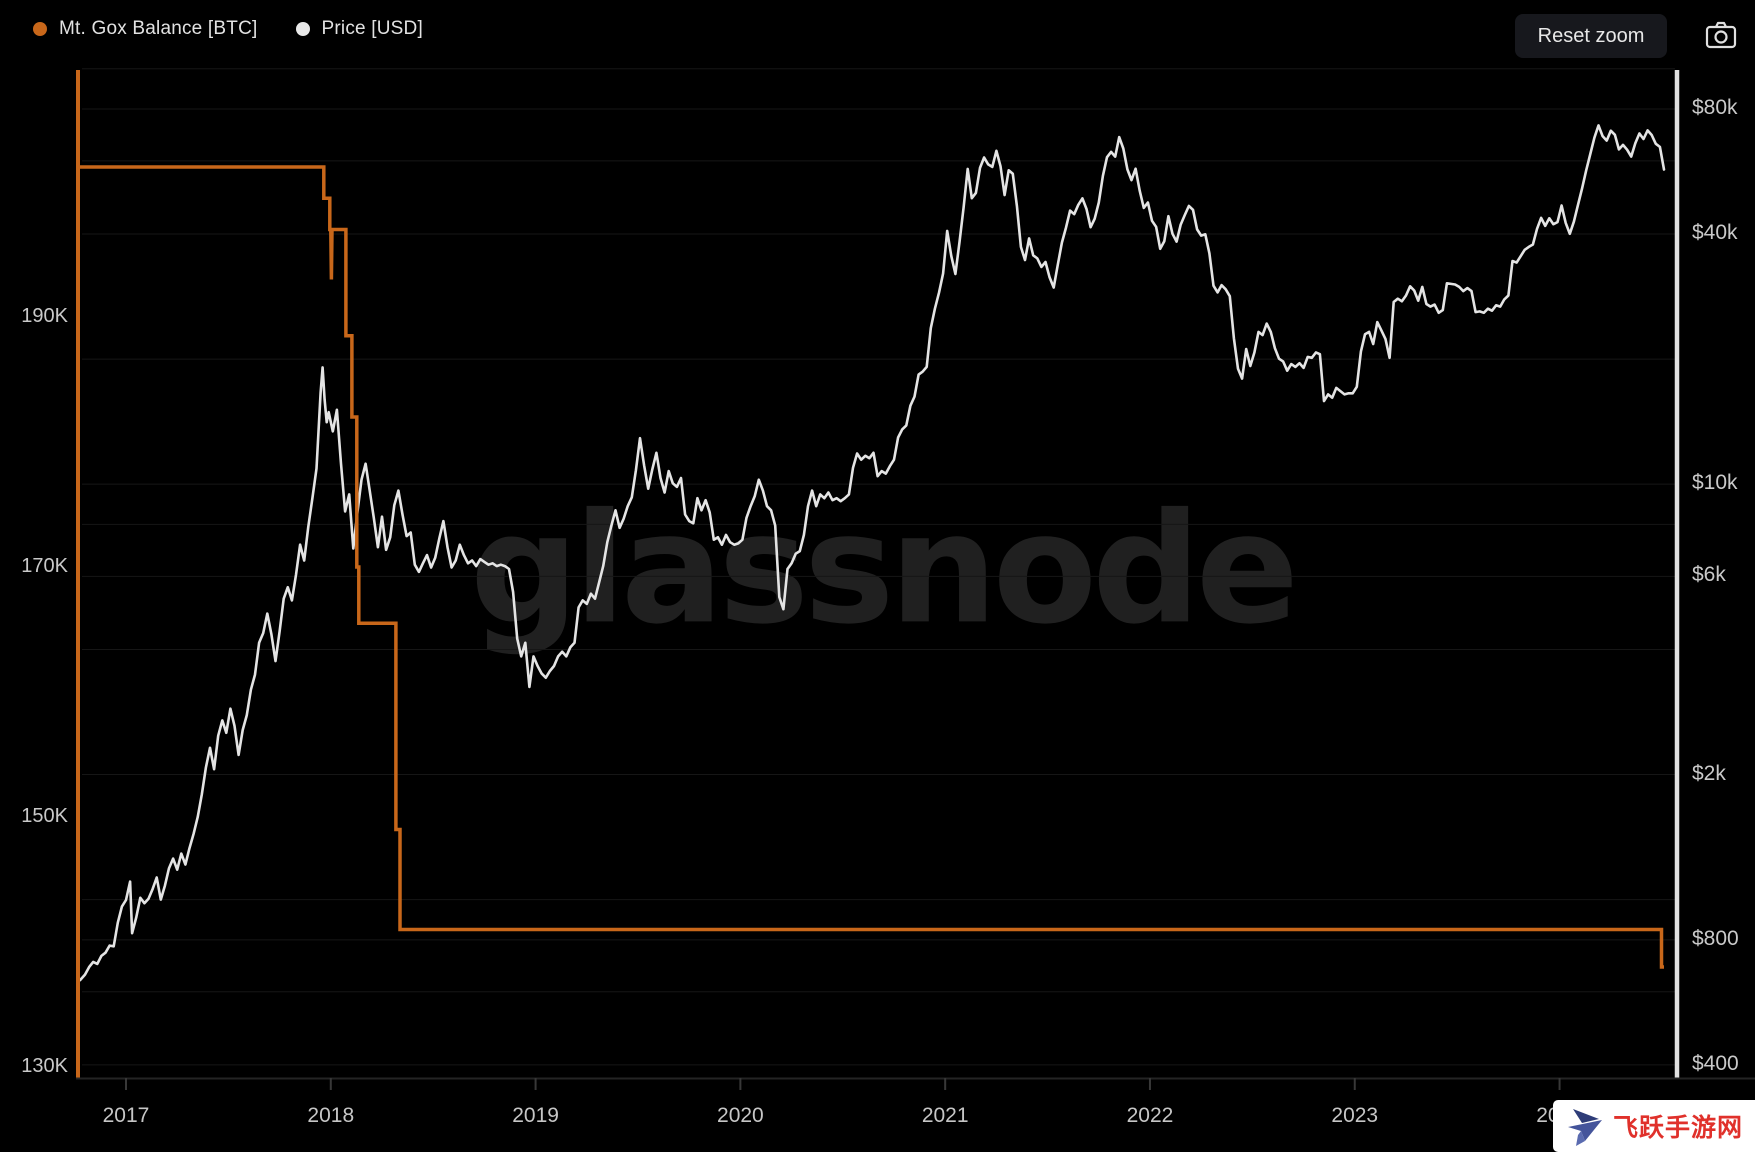 This screenshot has width=1755, height=1152. I want to click on site-watermark-badge: 飞跃手游网, so click(1654, 1126).